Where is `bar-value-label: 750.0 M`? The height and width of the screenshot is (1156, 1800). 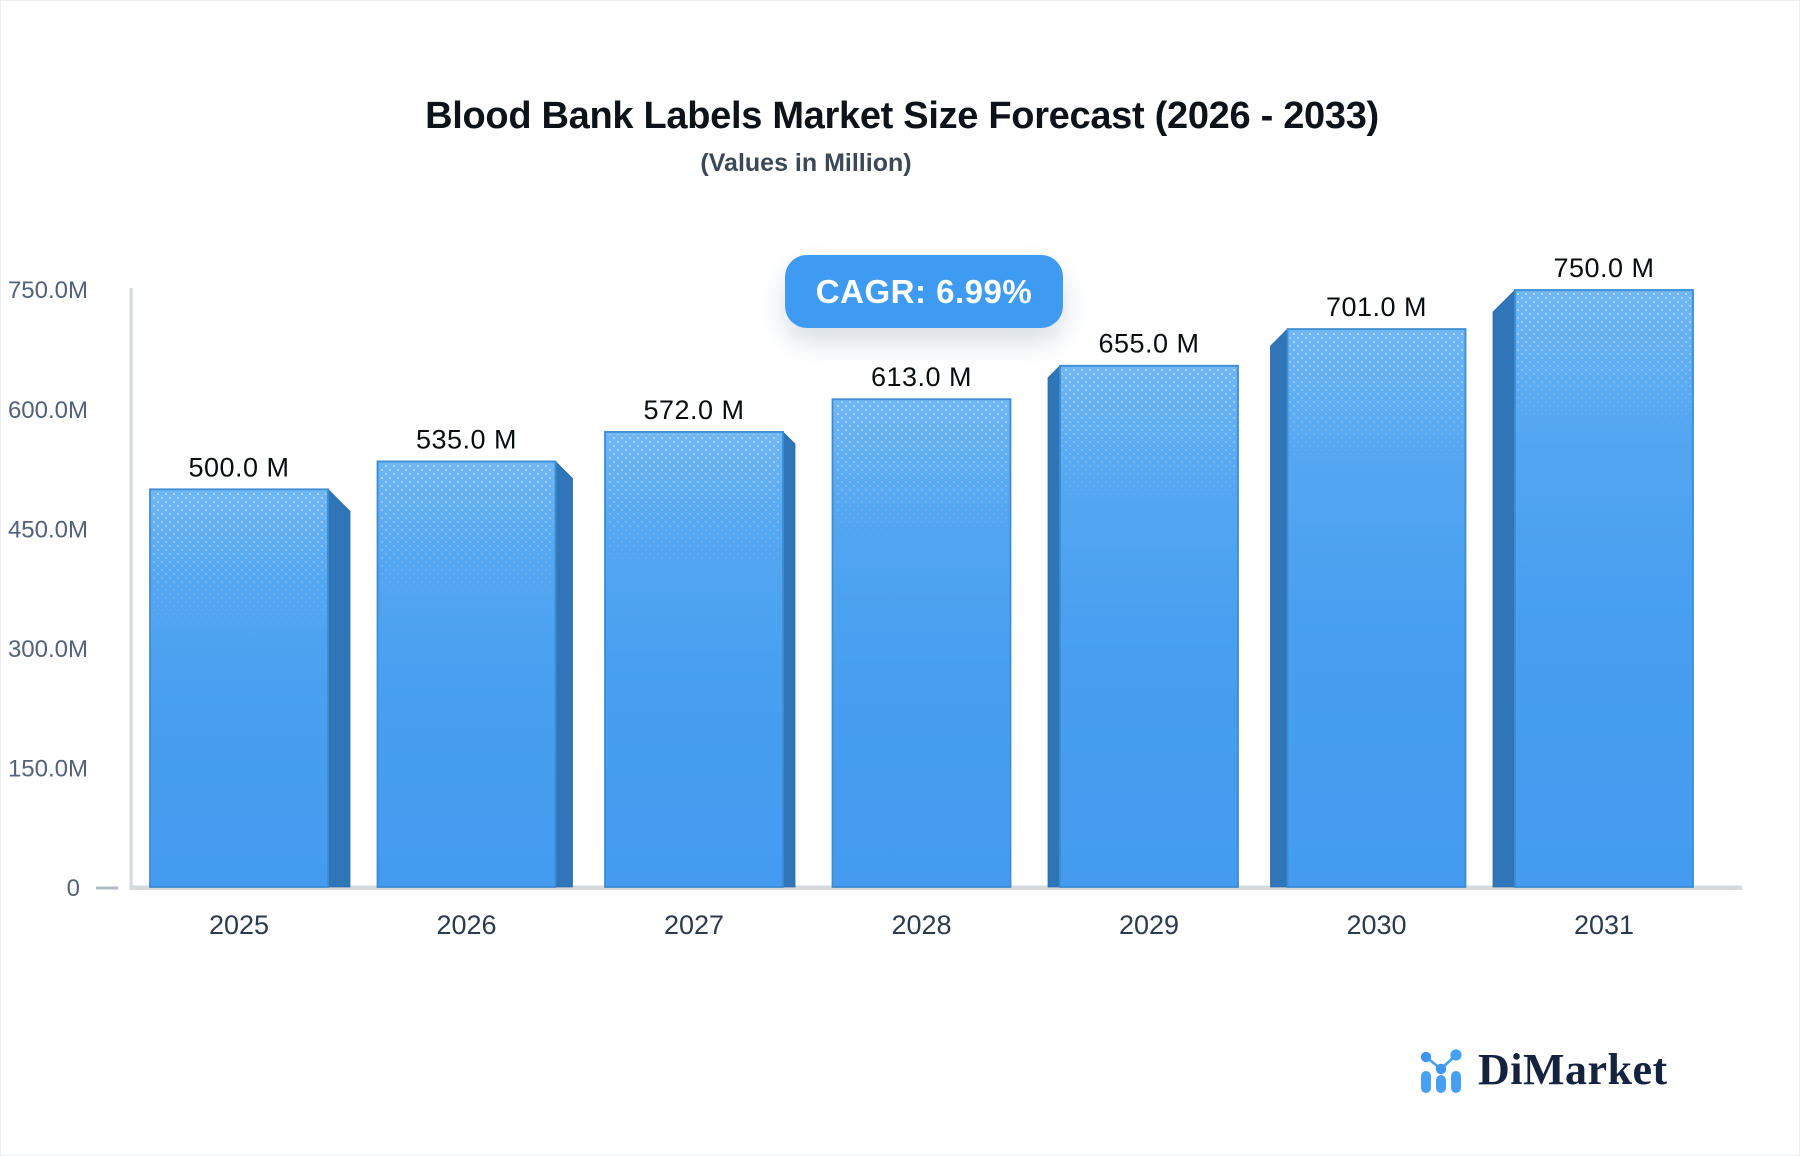
bar-value-label: 750.0 M is located at coordinates (1603, 268).